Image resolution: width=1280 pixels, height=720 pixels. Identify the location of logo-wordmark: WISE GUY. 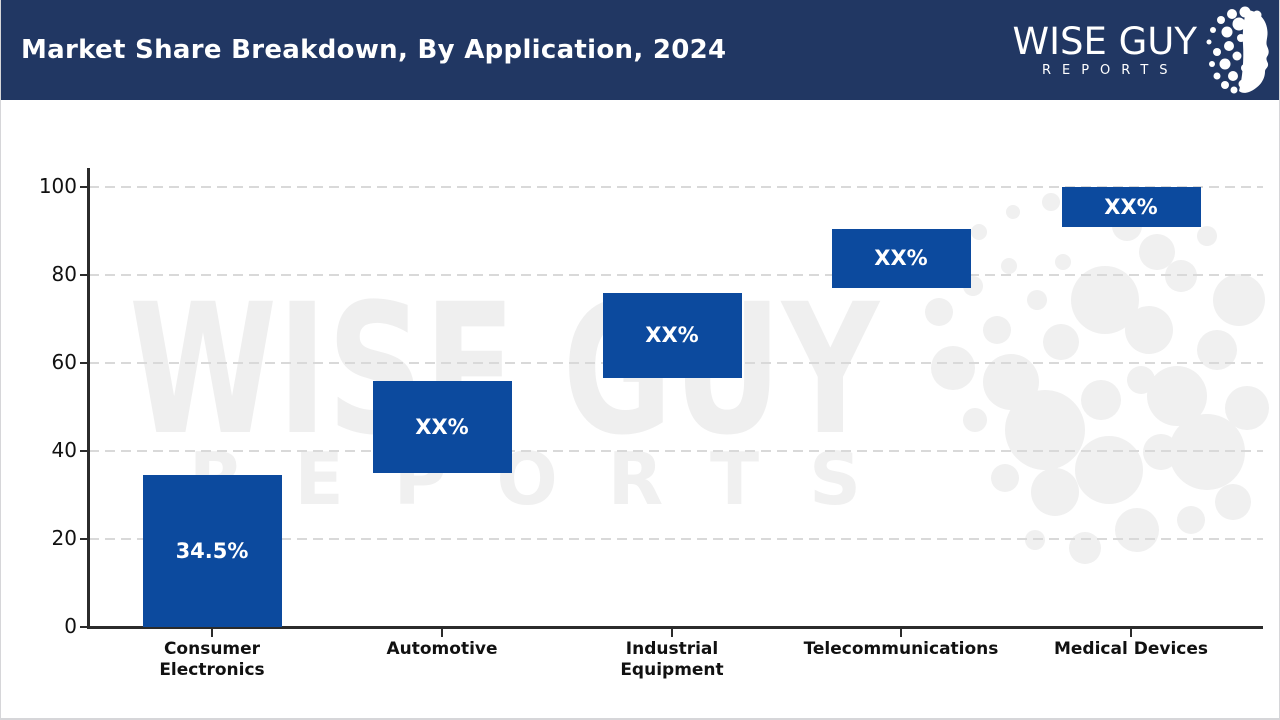
(1104, 41).